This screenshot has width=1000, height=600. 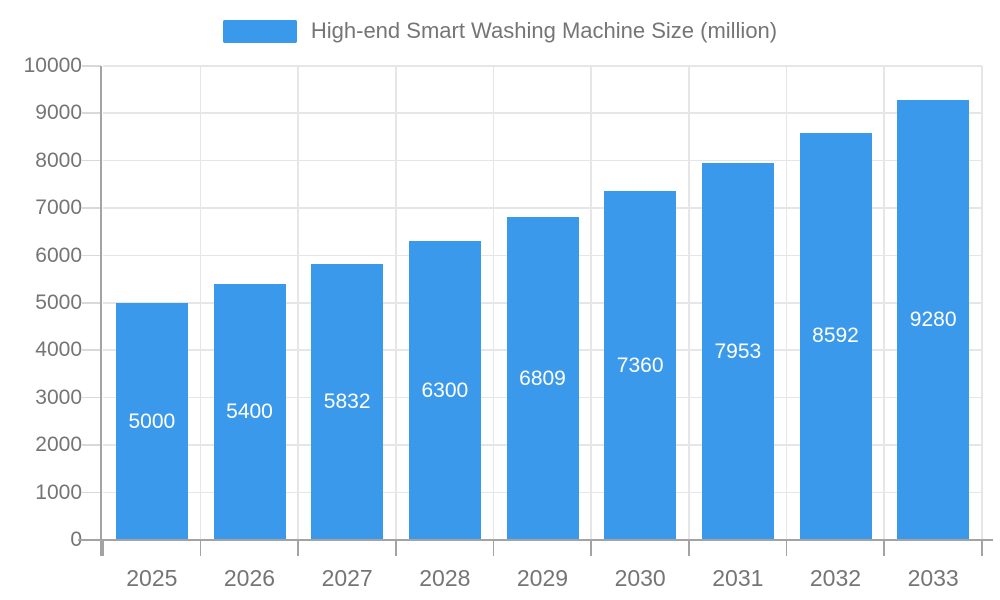 What do you see at coordinates (58, 445) in the screenshot?
I see `y-axis-label: 2000` at bounding box center [58, 445].